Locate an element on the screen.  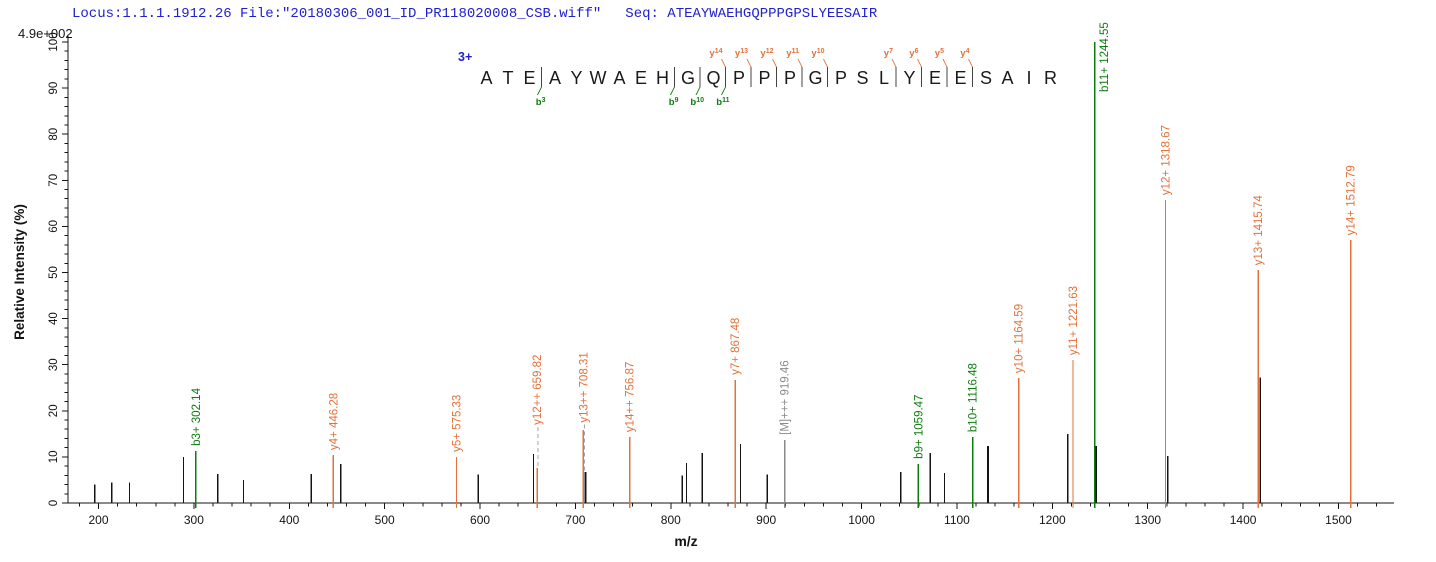
x-tick-label: 1400 is located at coordinates (1243, 520).